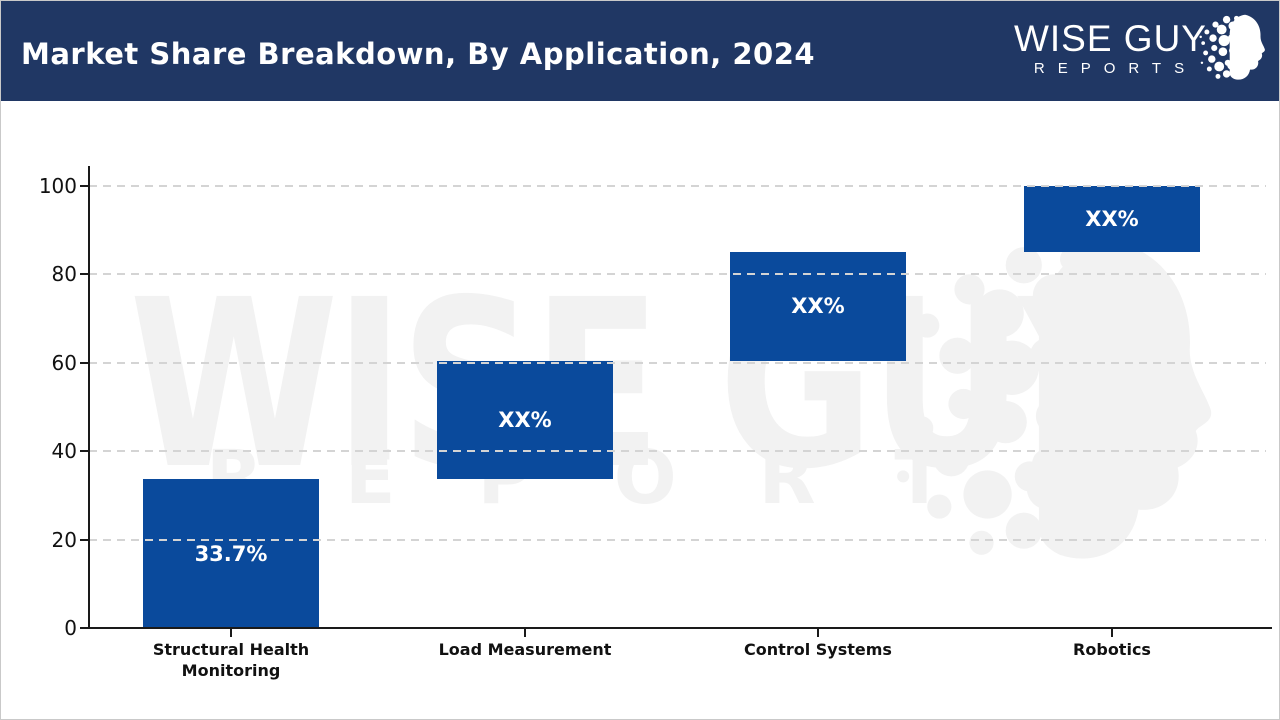 This screenshot has height=720, width=1280. What do you see at coordinates (64, 539) in the screenshot?
I see `y-tick-label: 20` at bounding box center [64, 539].